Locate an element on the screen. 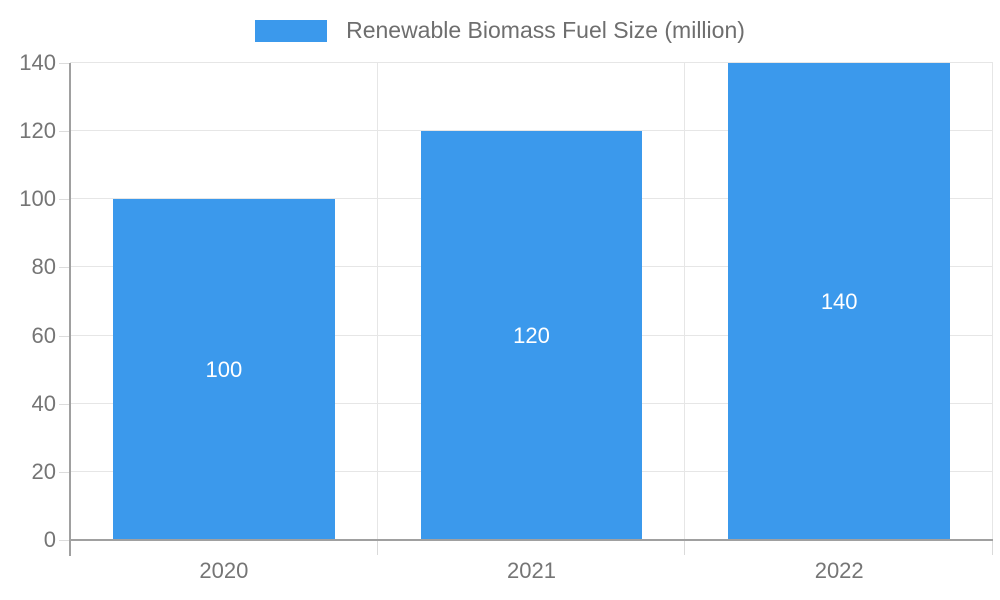  x-tick-label: 2022 is located at coordinates (839, 570).